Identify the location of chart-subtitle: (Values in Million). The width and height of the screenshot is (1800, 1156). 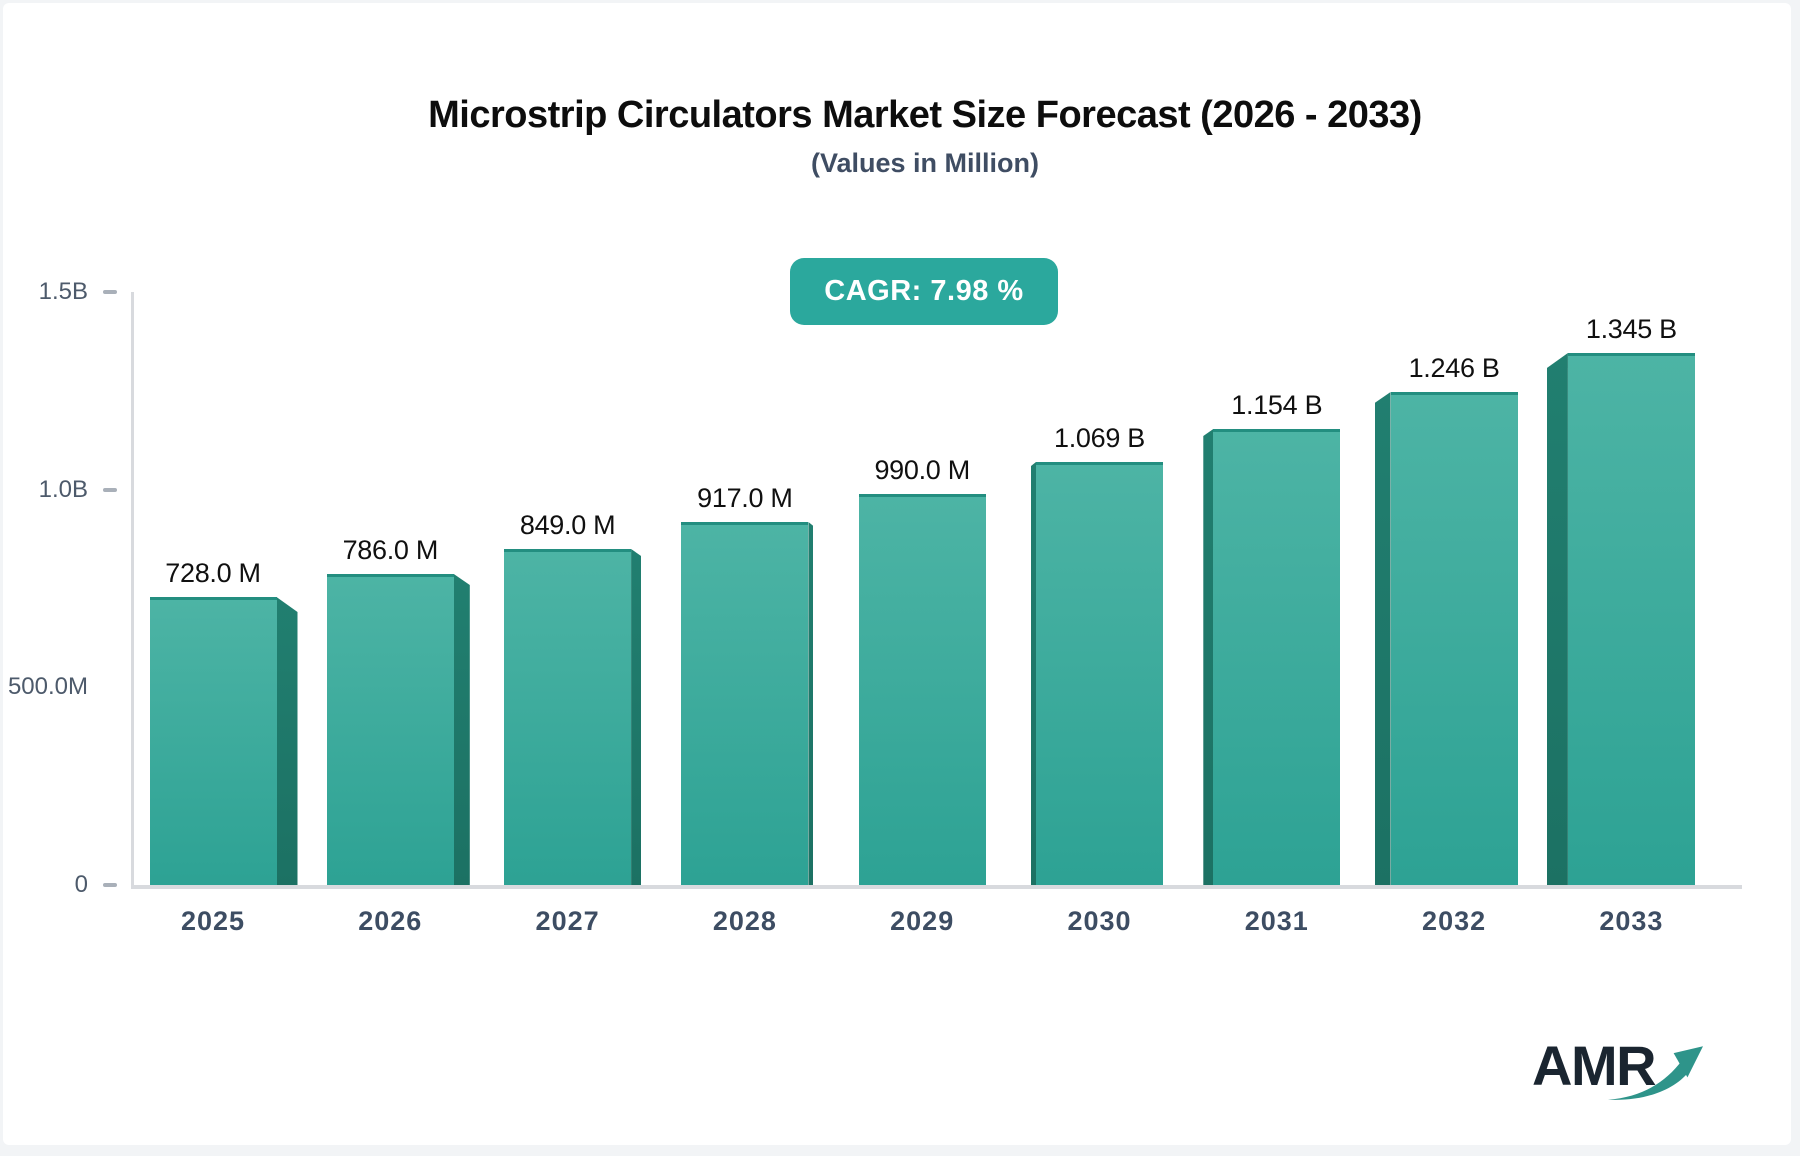
(925, 163).